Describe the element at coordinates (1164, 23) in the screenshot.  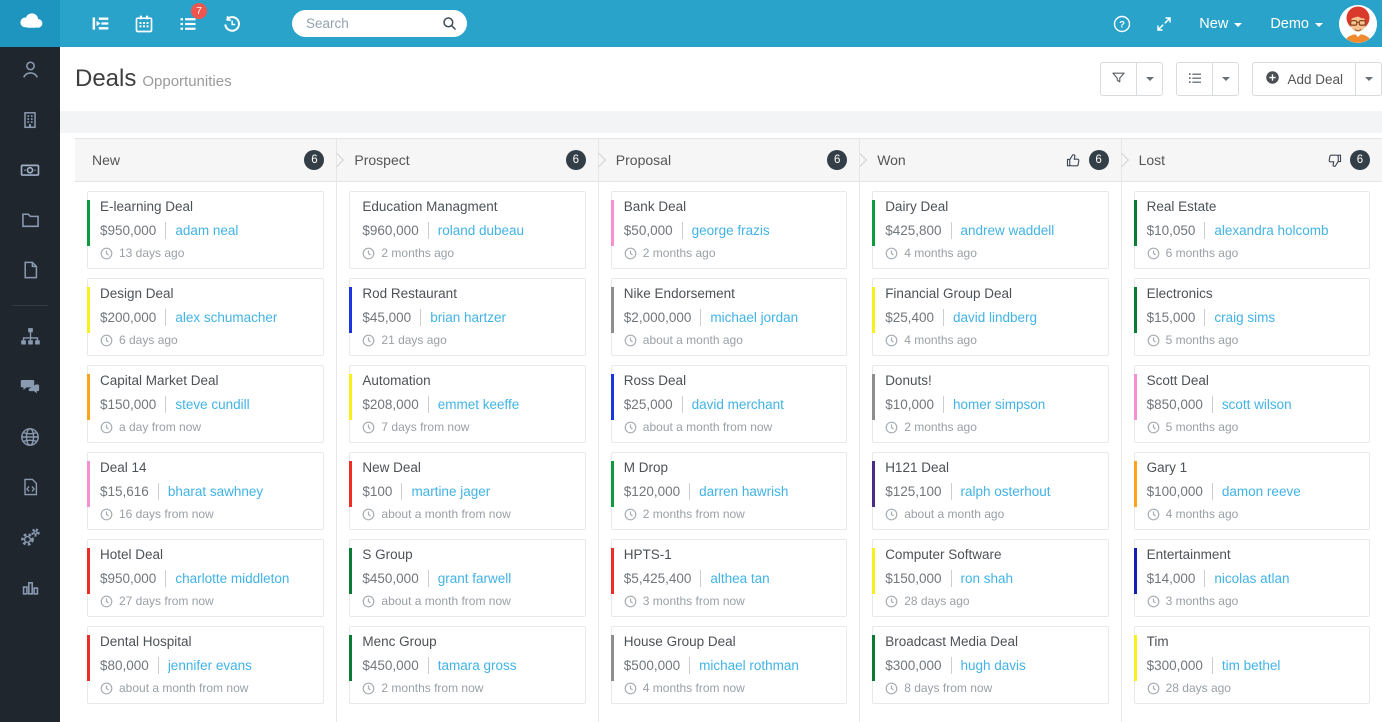
I see `expand-icon` at that location.